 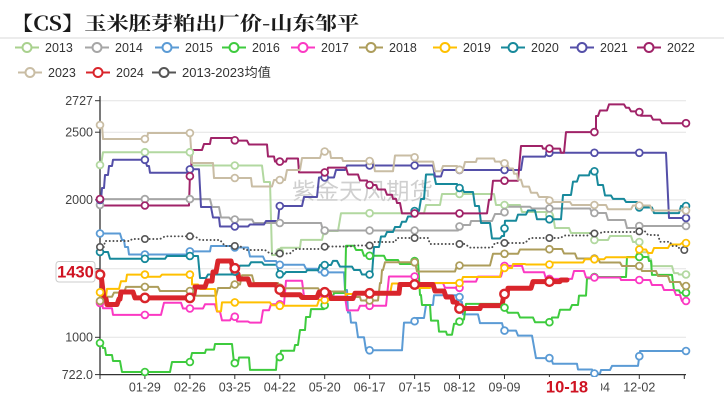 What do you see at coordinates (325, 388) in the screenshot?
I see `svg-text: 05-20` at bounding box center [325, 388].